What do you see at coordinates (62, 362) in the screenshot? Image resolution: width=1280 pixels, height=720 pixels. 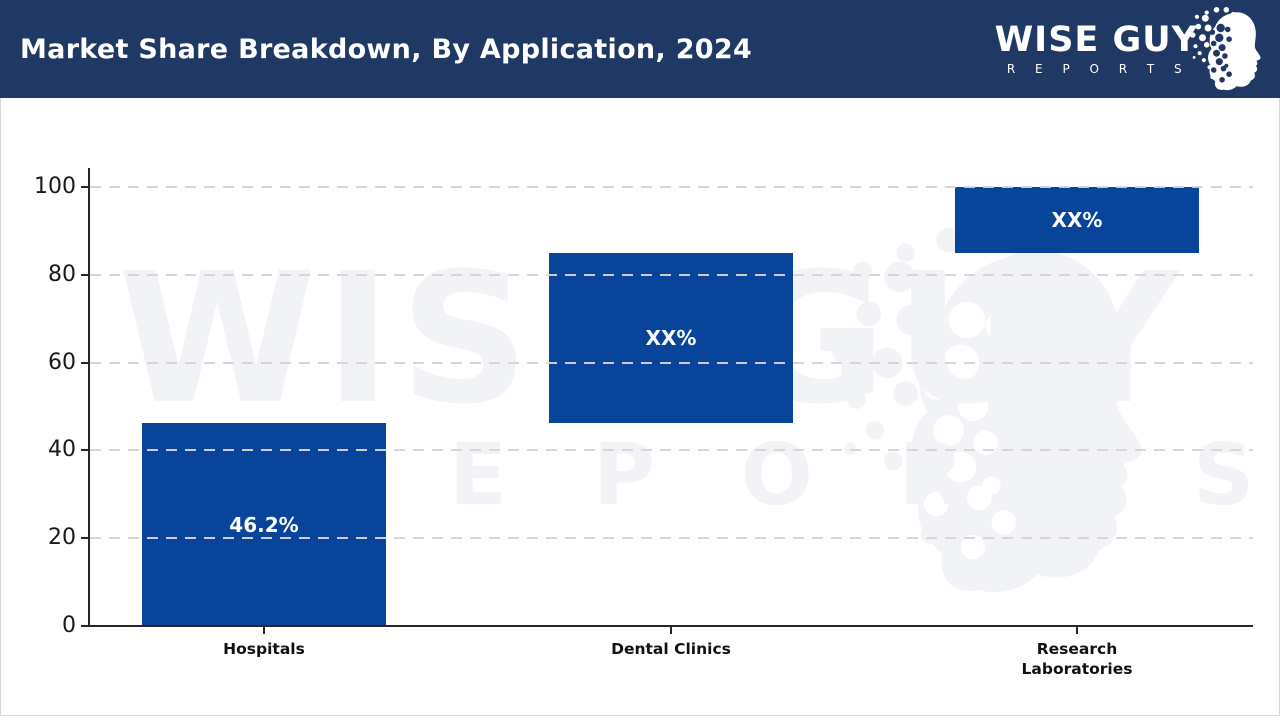 I see `y-tick-label-60: 60` at bounding box center [62, 362].